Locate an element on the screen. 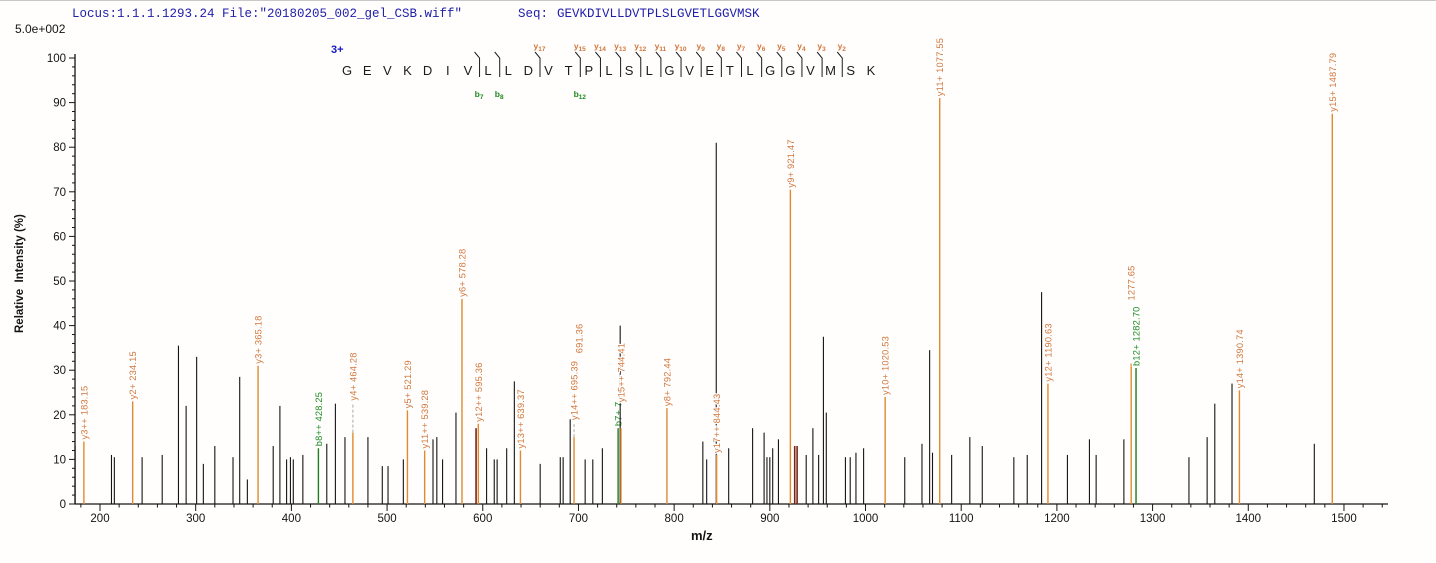 The image size is (1436, 563). y-ion-marker-label: y8 is located at coordinates (721, 47).